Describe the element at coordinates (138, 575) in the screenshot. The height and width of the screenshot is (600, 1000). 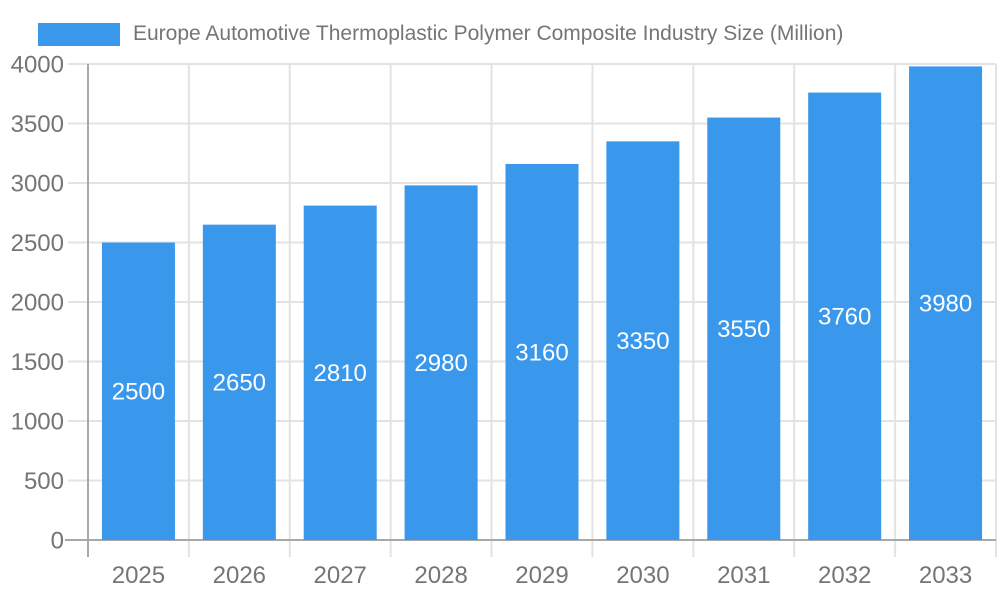
I see `x-tick-label: 2025` at that location.